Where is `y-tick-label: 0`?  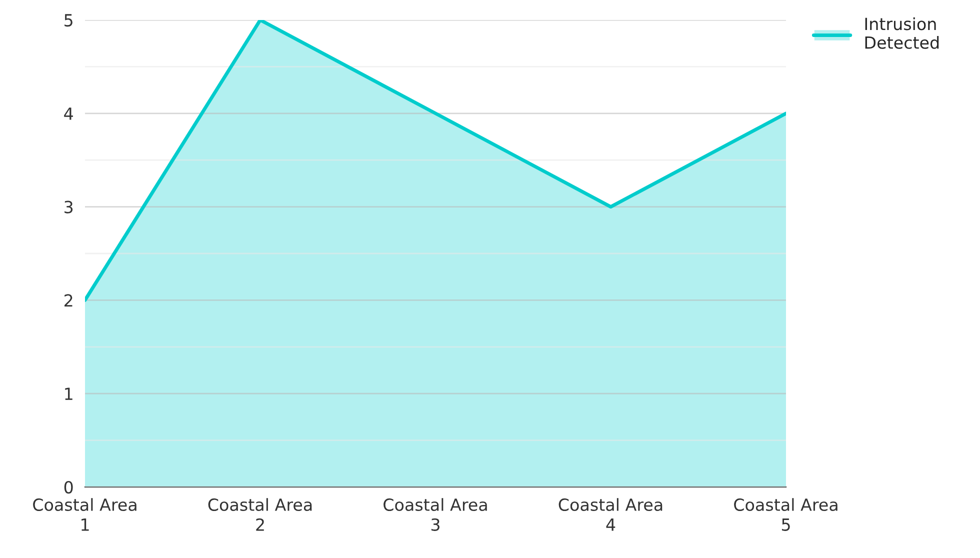 y-tick-label: 0 is located at coordinates (68, 487).